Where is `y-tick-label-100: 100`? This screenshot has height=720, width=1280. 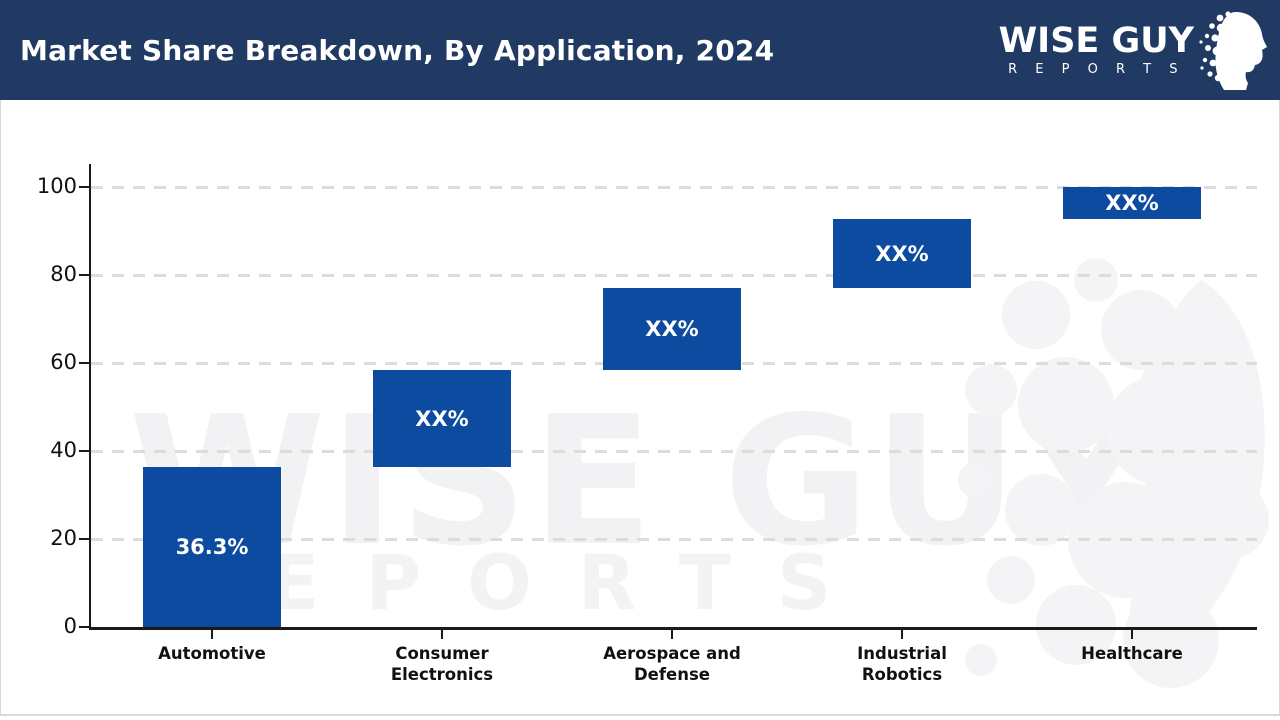
y-tick-label-100: 100 is located at coordinates (56, 186).